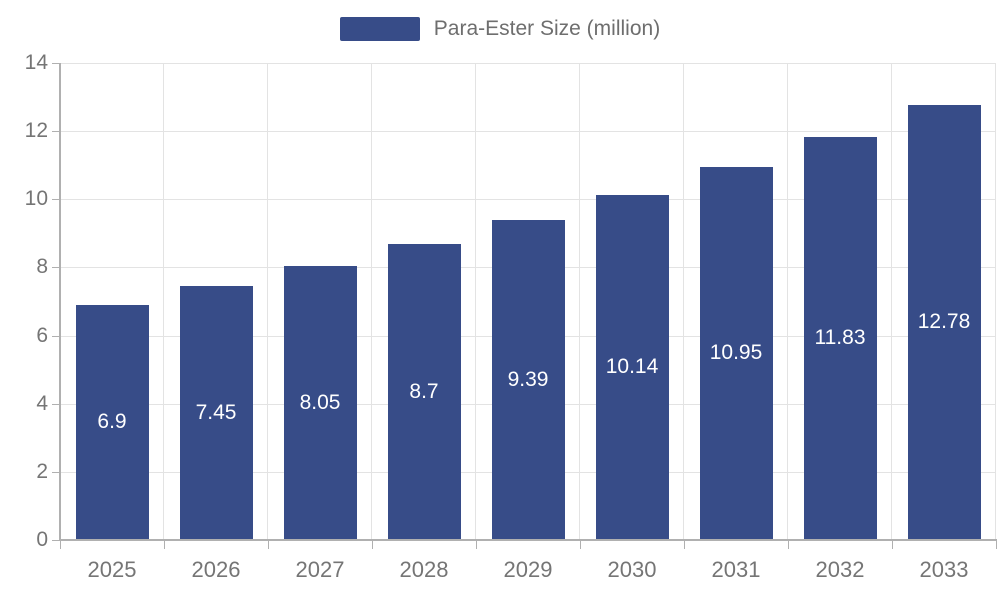  I want to click on bar-2028, so click(424, 391).